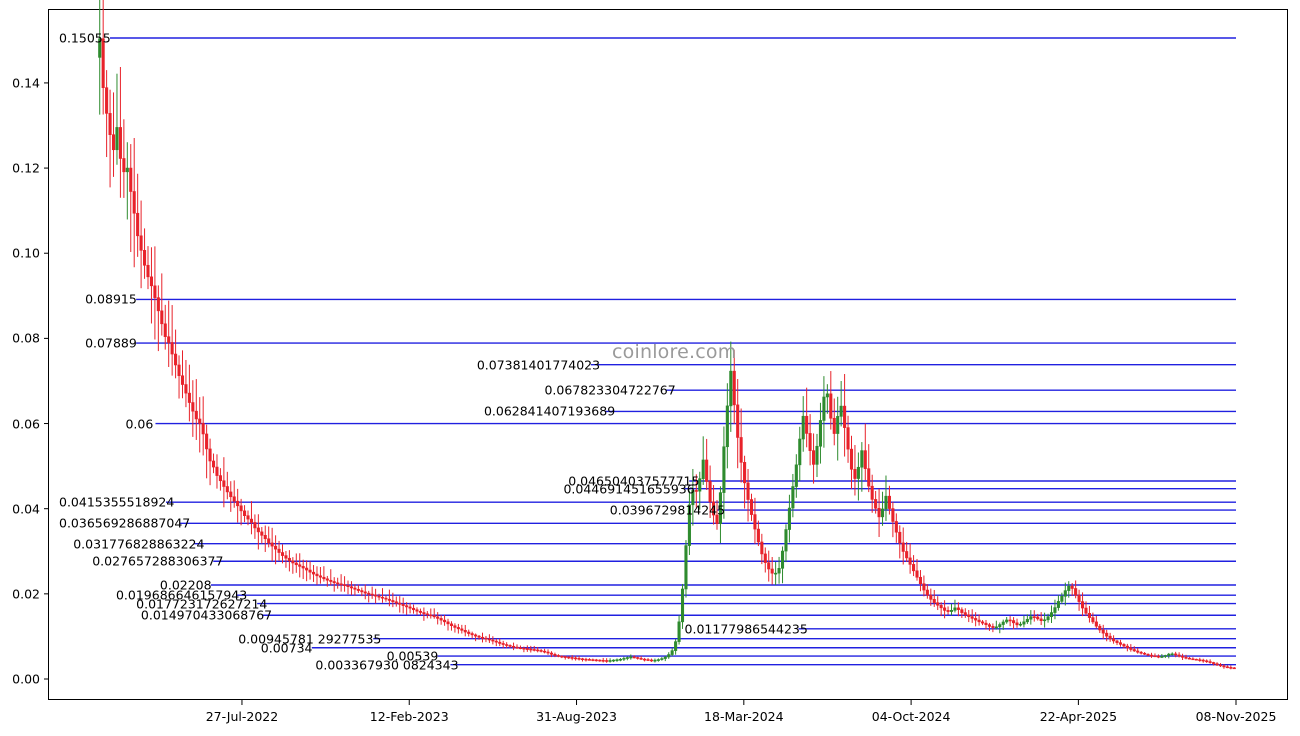 The height and width of the screenshot is (736, 1300). What do you see at coordinates (26, 338) in the screenshot?
I see `y-tick-label: 0.08` at bounding box center [26, 338].